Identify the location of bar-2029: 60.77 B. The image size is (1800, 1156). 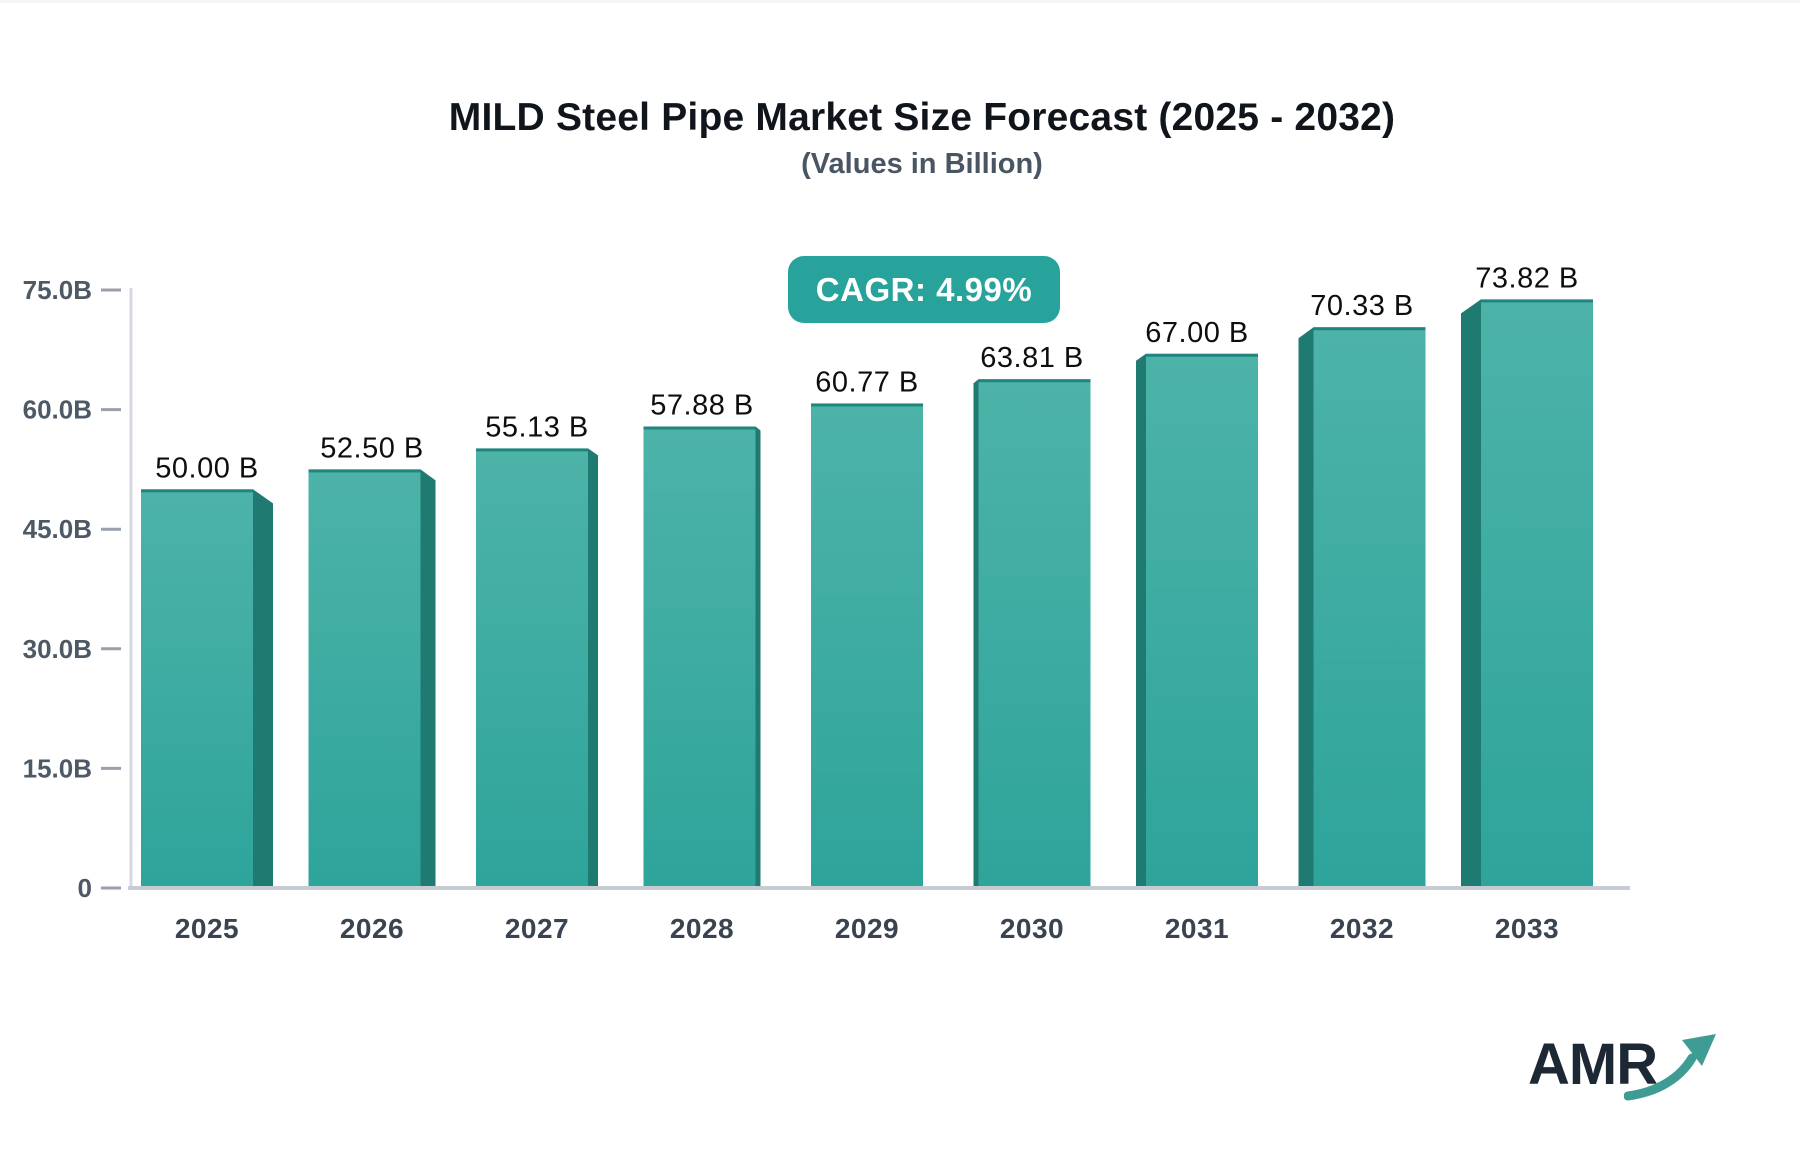
(867, 627).